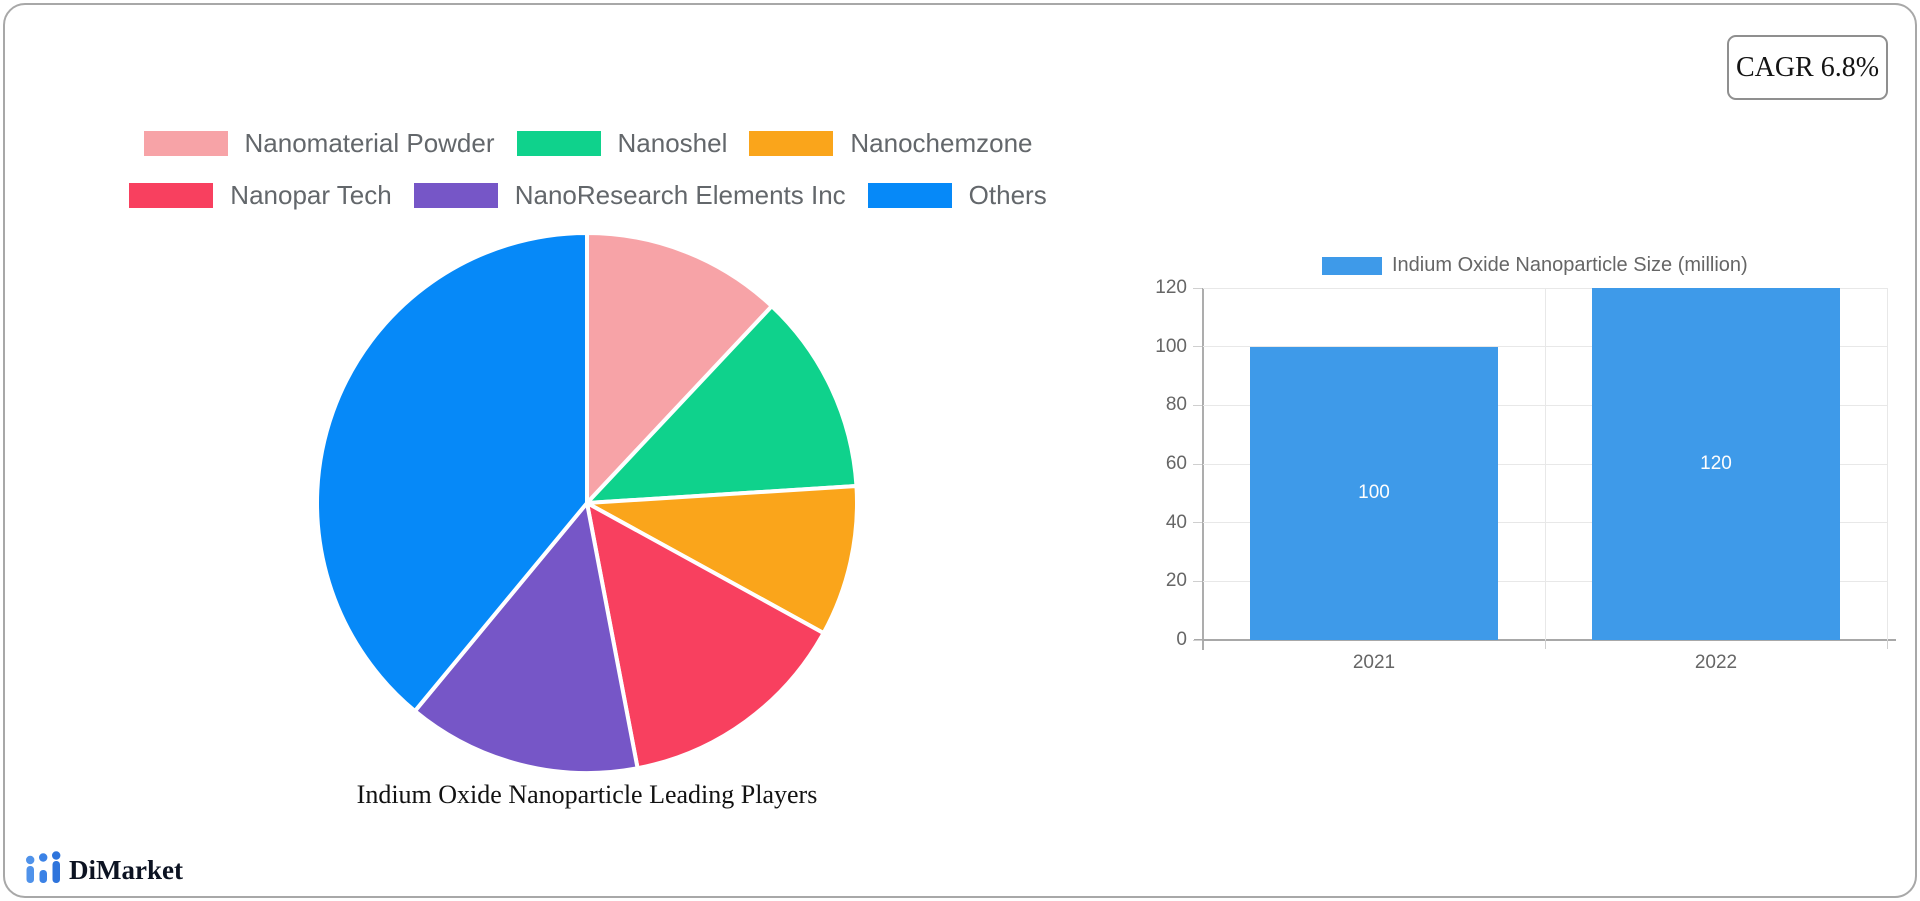 This screenshot has height=901, width=1920. I want to click on y-axis-tick-label: 80, so click(1176, 405).